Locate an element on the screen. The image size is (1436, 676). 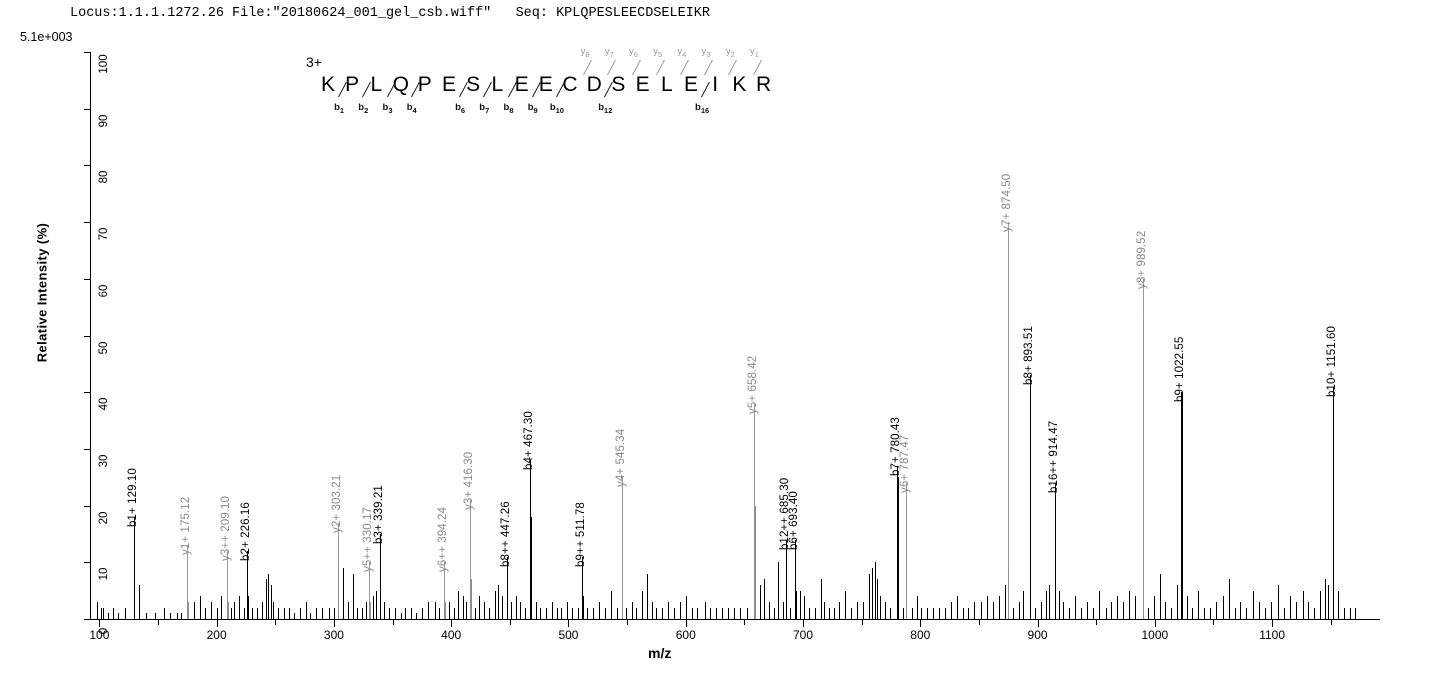
peak-label: b9+ 1022.55 is located at coordinates (1180, 369).